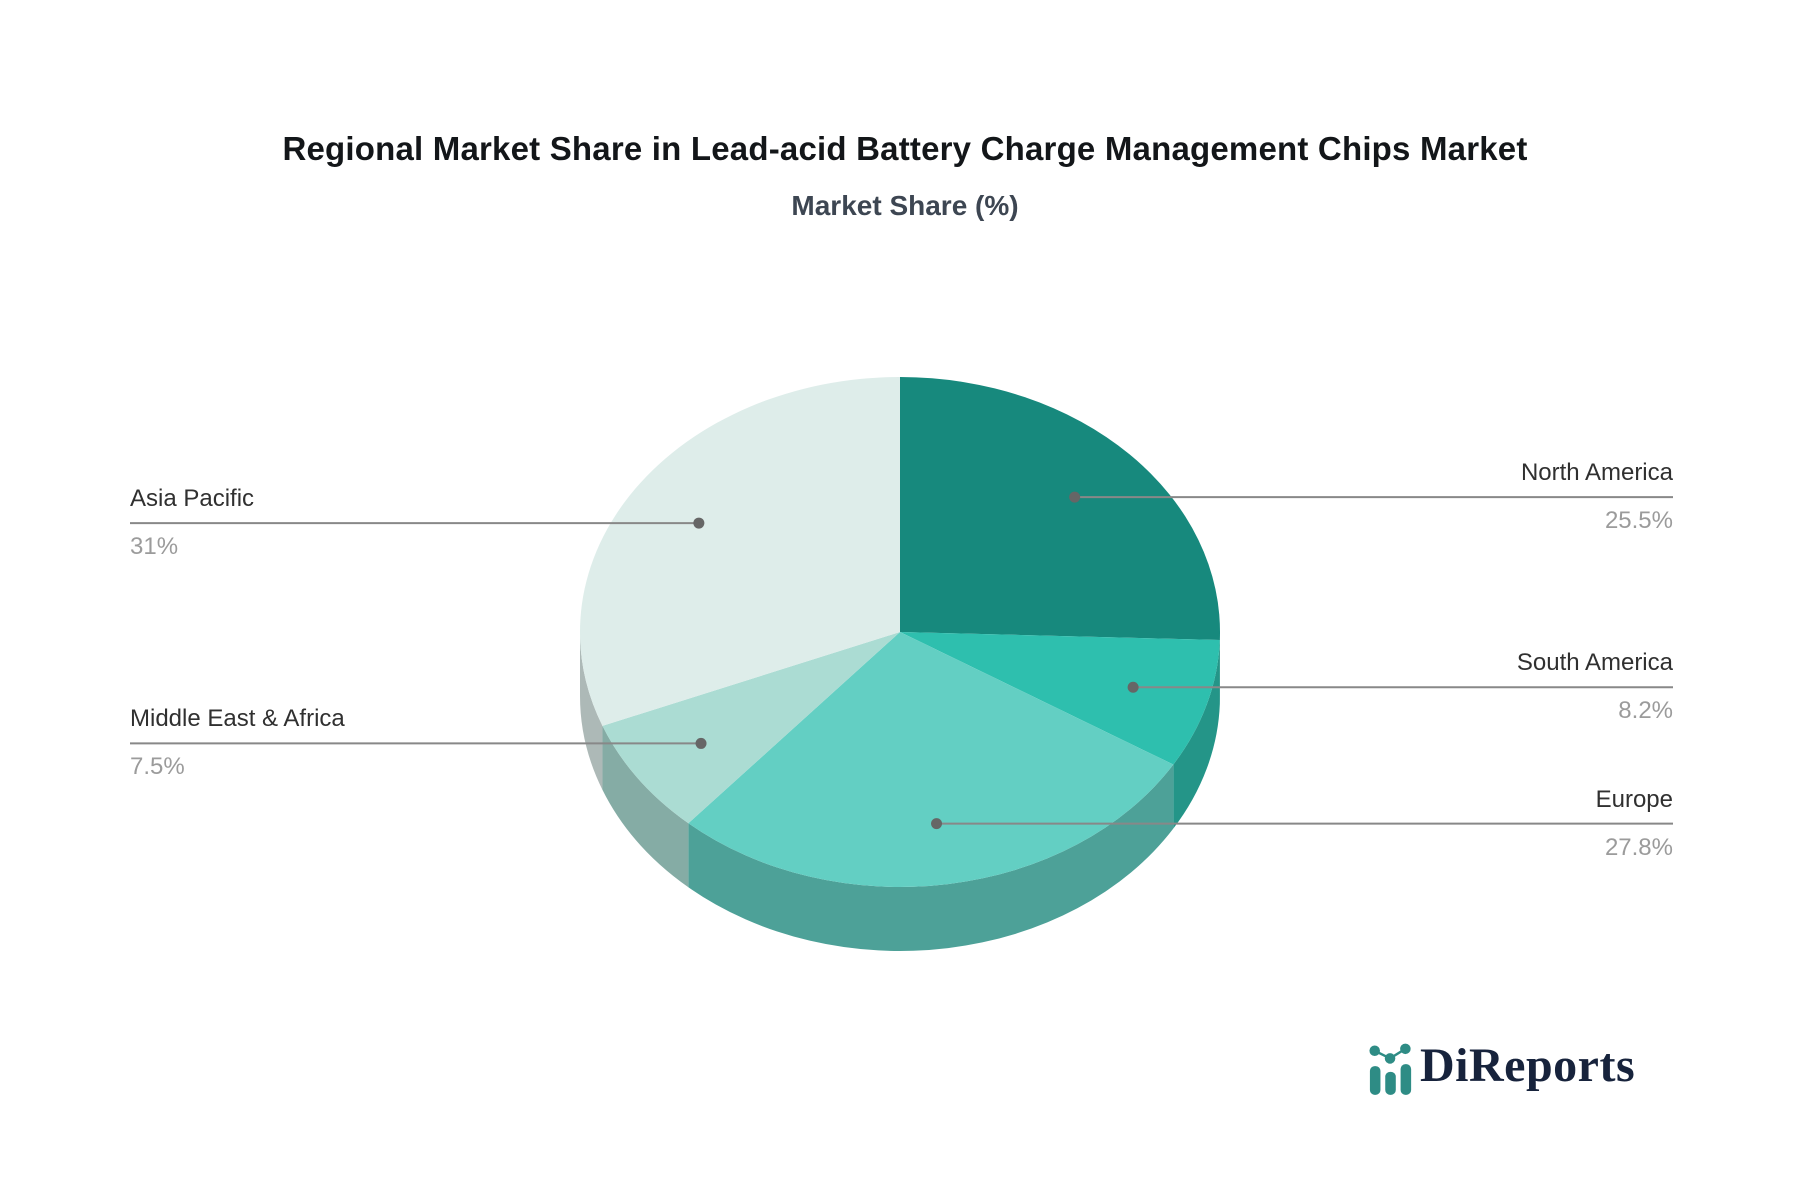 The height and width of the screenshot is (1196, 1800). I want to click on slice-percent: 25.5%, so click(1638, 521).